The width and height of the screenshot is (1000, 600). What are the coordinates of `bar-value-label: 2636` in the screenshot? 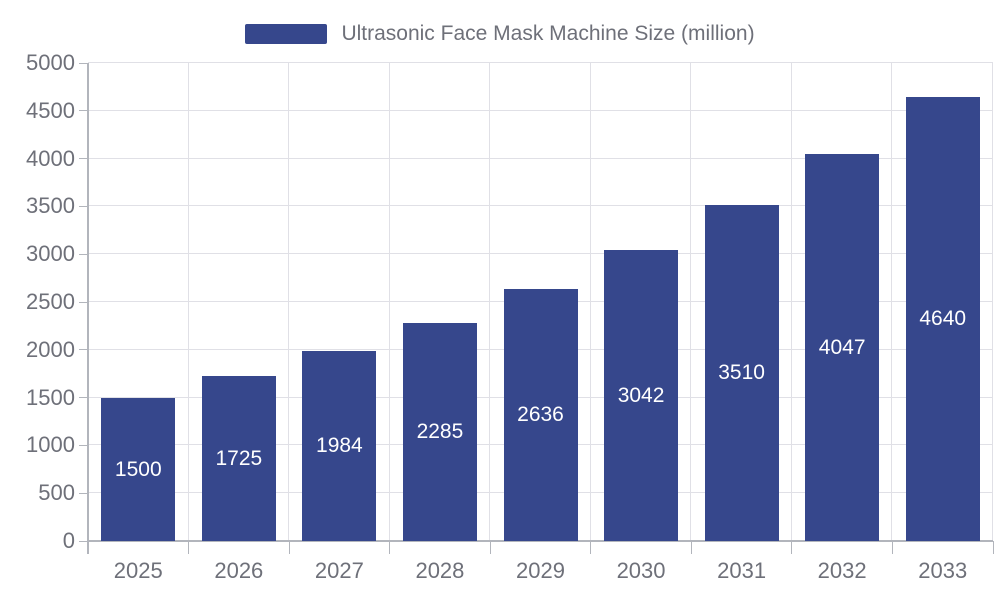 It's located at (540, 414).